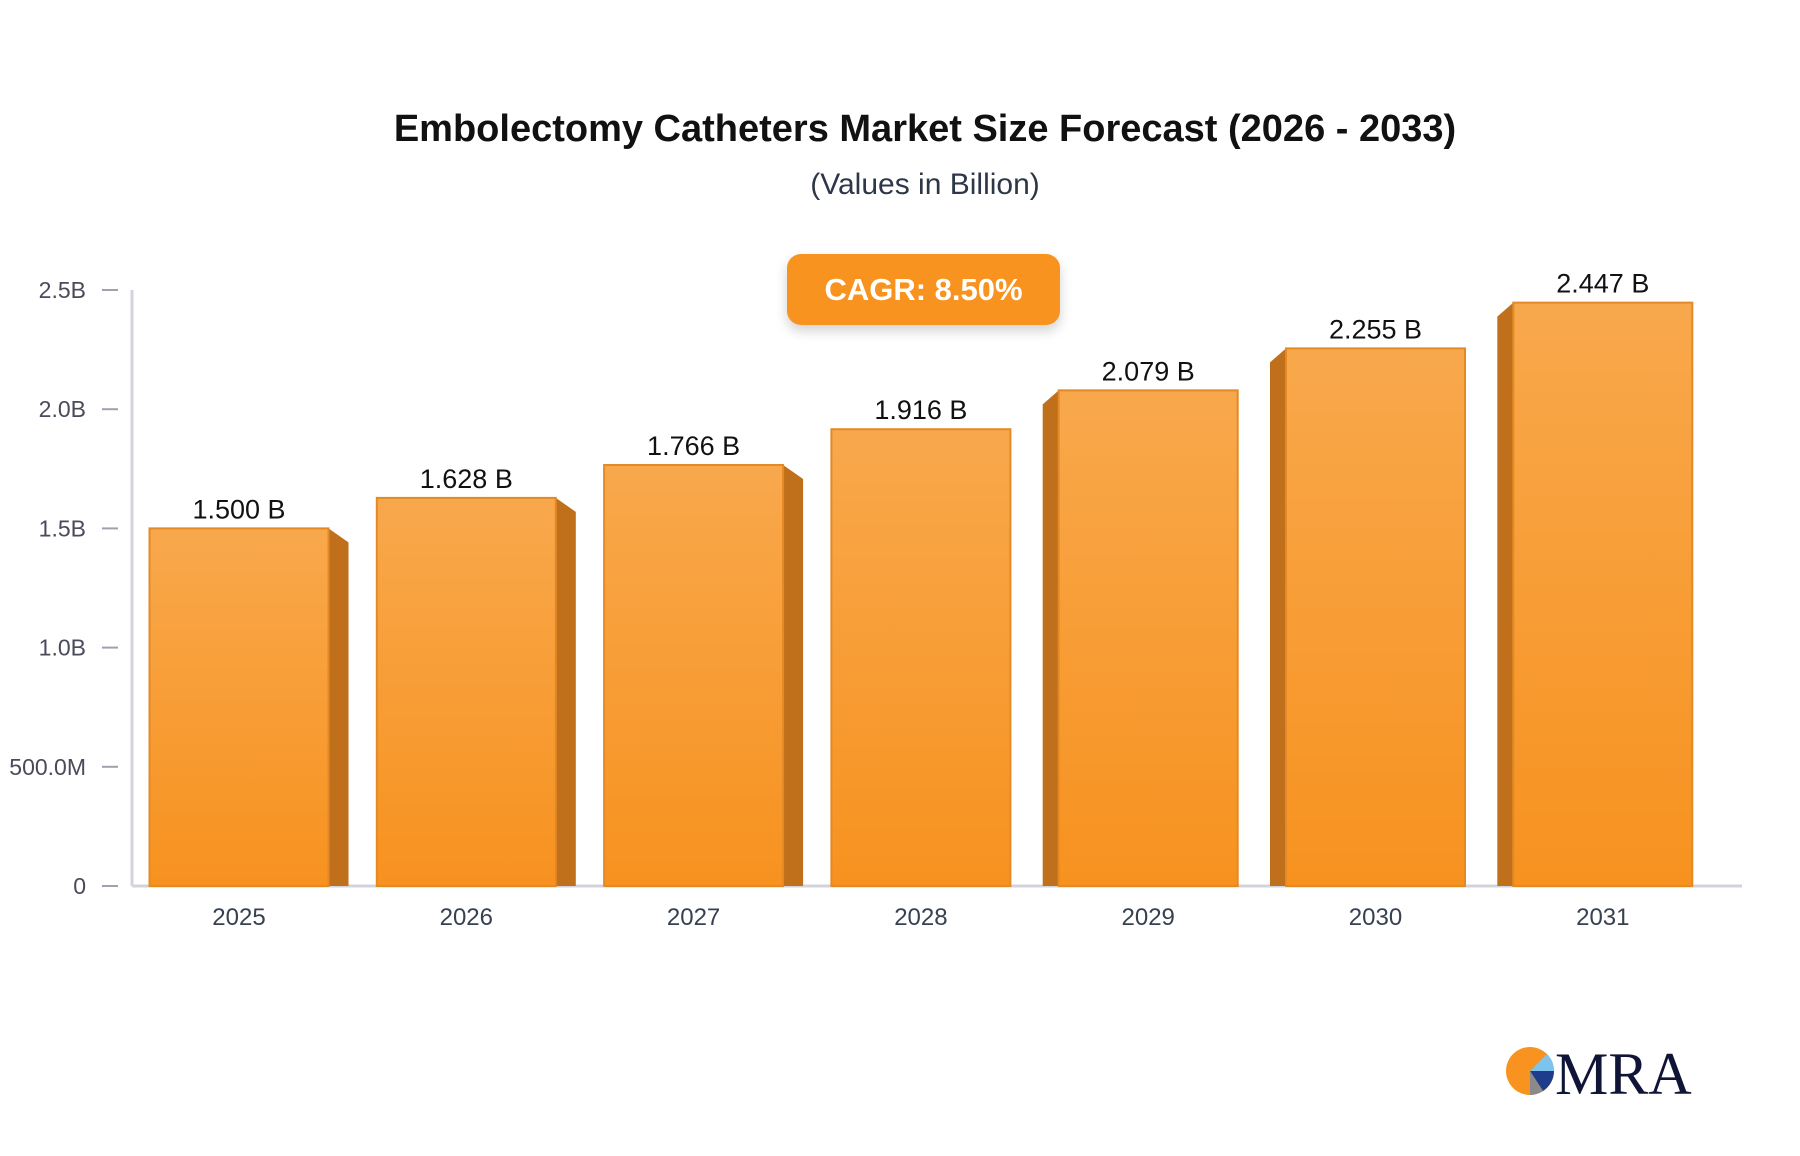  Describe the element at coordinates (693, 917) in the screenshot. I see `x-tick-label: 2027` at that location.